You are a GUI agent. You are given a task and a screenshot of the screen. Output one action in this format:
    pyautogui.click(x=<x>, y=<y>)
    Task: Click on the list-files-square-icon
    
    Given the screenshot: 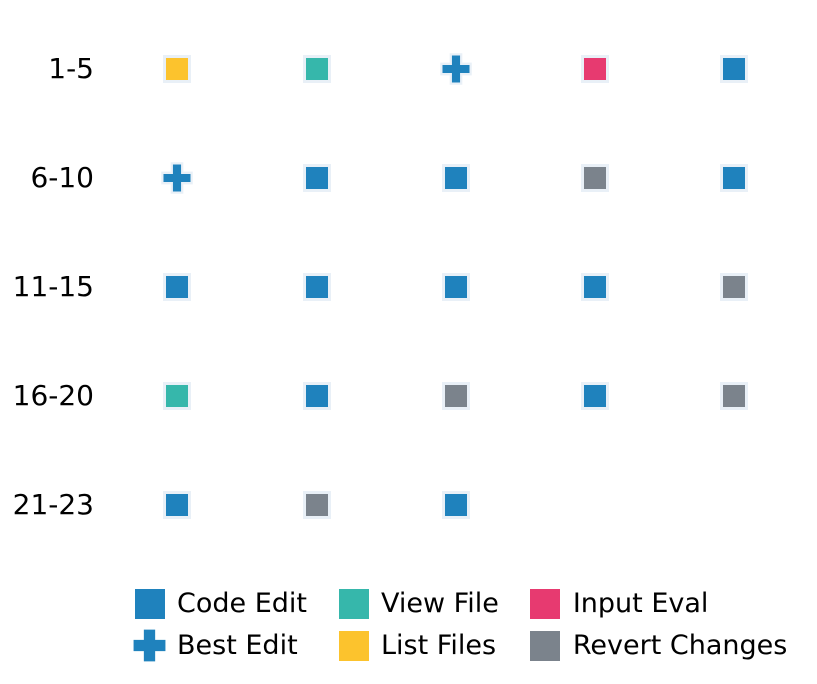 What is the action you would take?
    pyautogui.click(x=353, y=645)
    